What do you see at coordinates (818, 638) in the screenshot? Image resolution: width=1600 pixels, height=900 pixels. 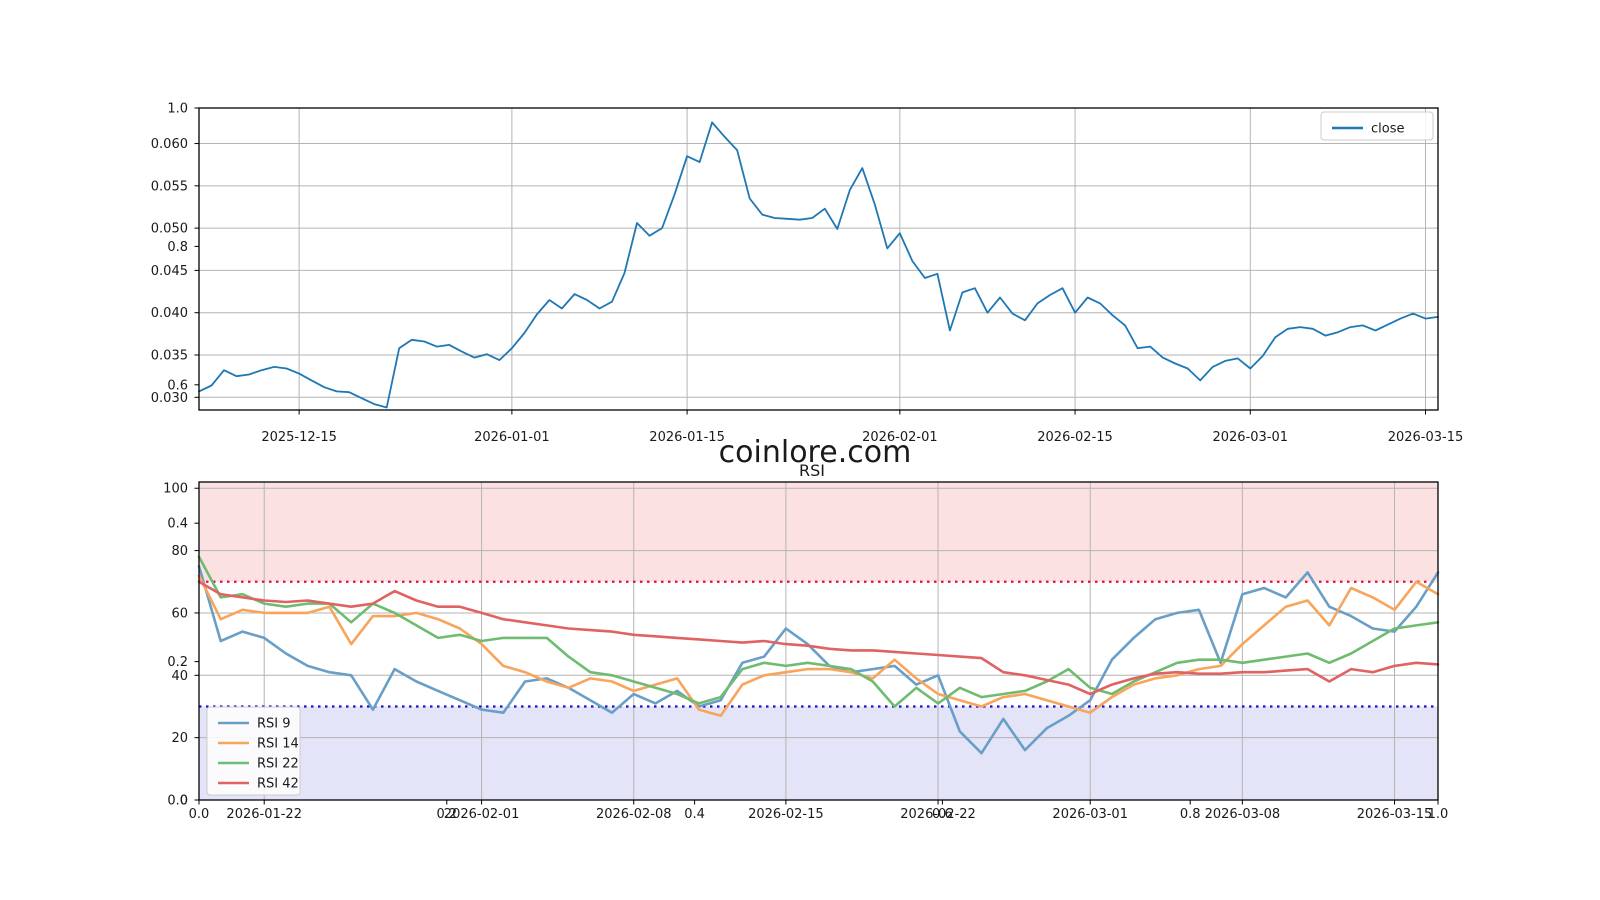 I see `rsi-42-line` at bounding box center [818, 638].